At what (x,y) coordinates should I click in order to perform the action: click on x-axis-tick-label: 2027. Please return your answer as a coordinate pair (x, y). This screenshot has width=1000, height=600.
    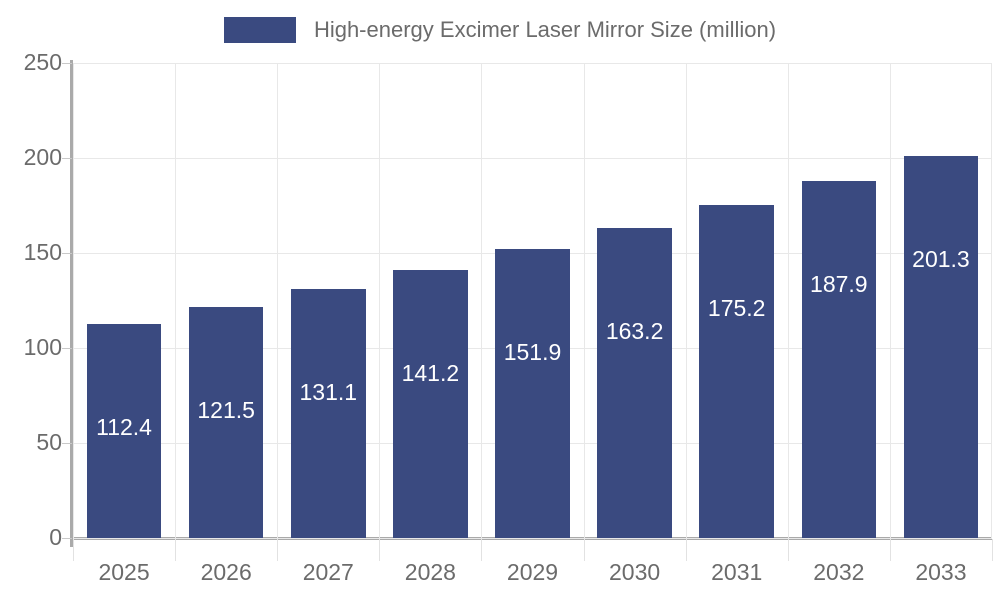
    Looking at the image, I should click on (328, 572).